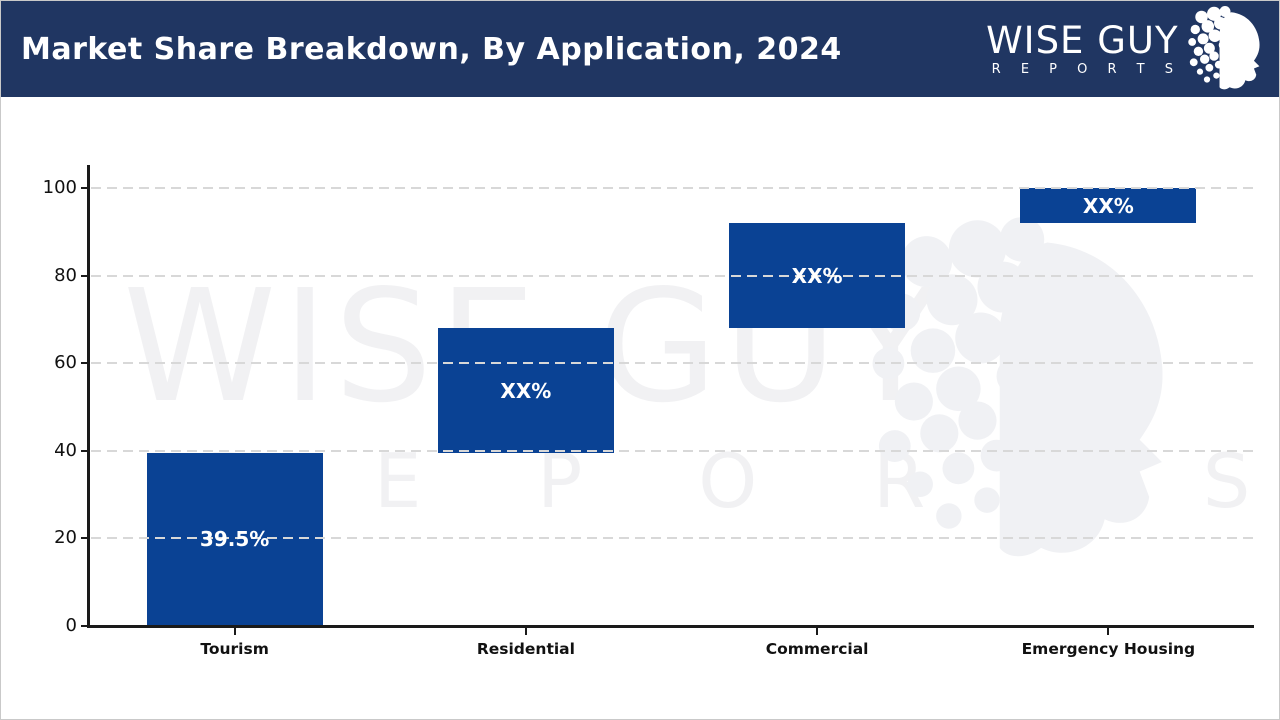  I want to click on logo-wordmark: WISE GUY, so click(1082, 40).